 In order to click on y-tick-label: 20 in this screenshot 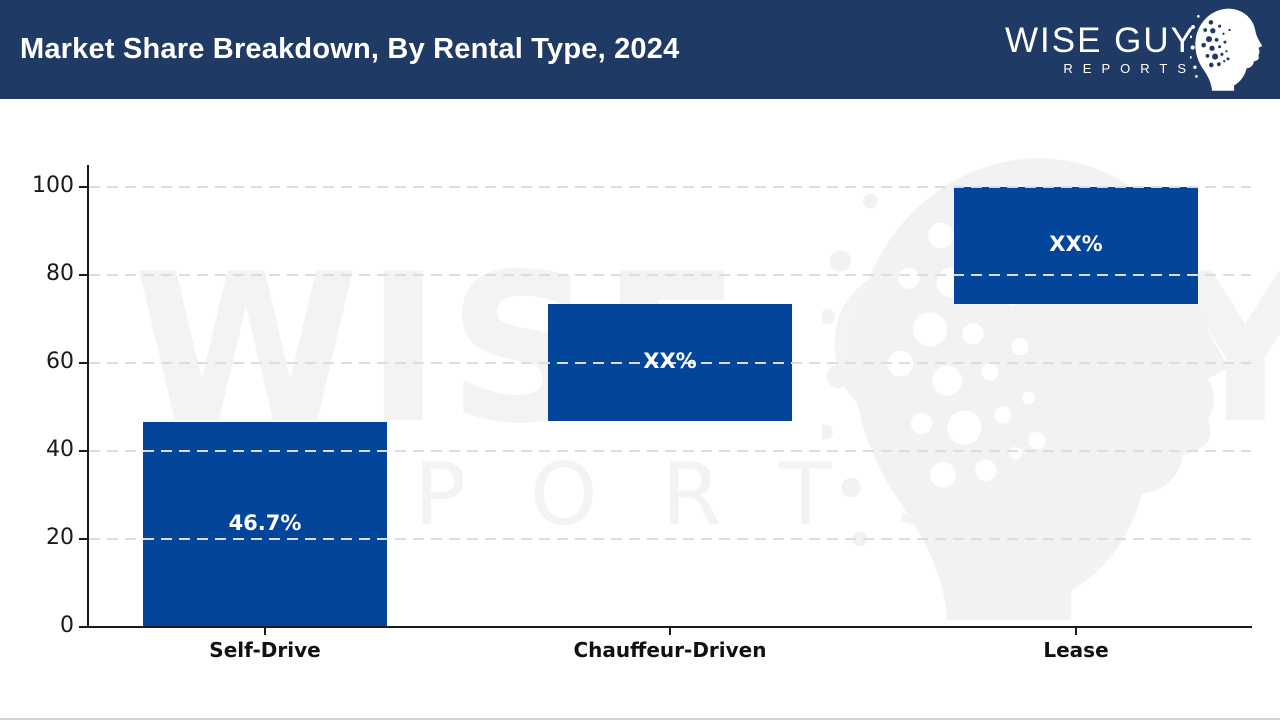, I will do `click(60, 537)`.